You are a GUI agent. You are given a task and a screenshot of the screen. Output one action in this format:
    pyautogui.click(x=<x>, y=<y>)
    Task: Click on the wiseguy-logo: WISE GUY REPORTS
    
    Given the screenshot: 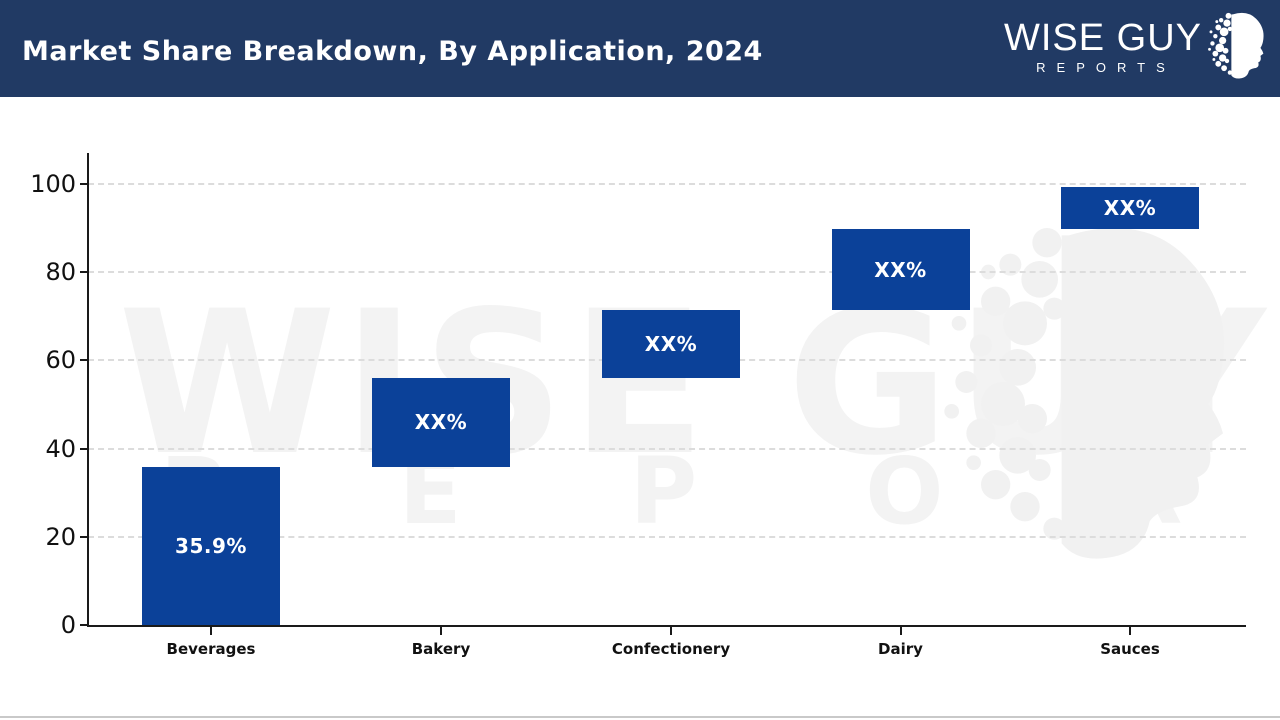 What is the action you would take?
    pyautogui.click(x=1136, y=49)
    